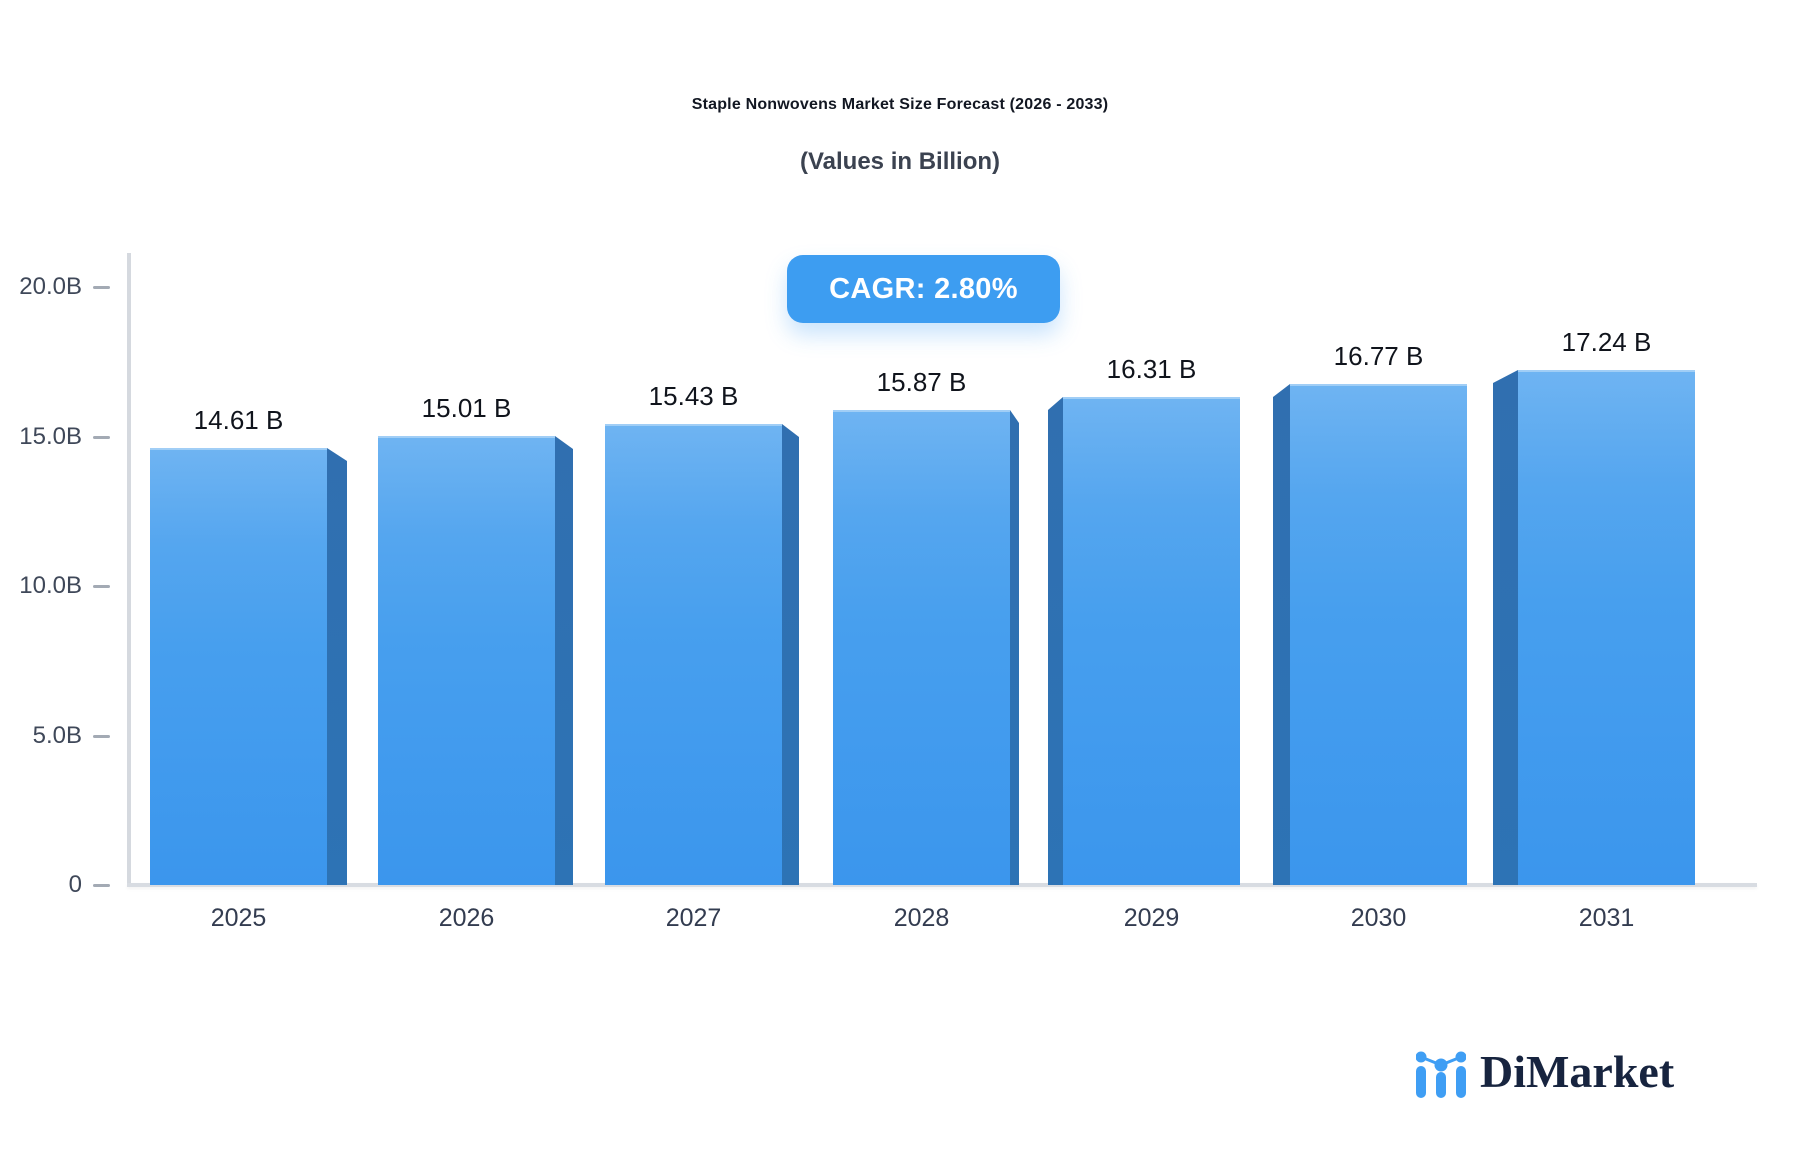 The width and height of the screenshot is (1800, 1156). I want to click on cagr-badge-label: CAGR: 2.80%, so click(923, 288).